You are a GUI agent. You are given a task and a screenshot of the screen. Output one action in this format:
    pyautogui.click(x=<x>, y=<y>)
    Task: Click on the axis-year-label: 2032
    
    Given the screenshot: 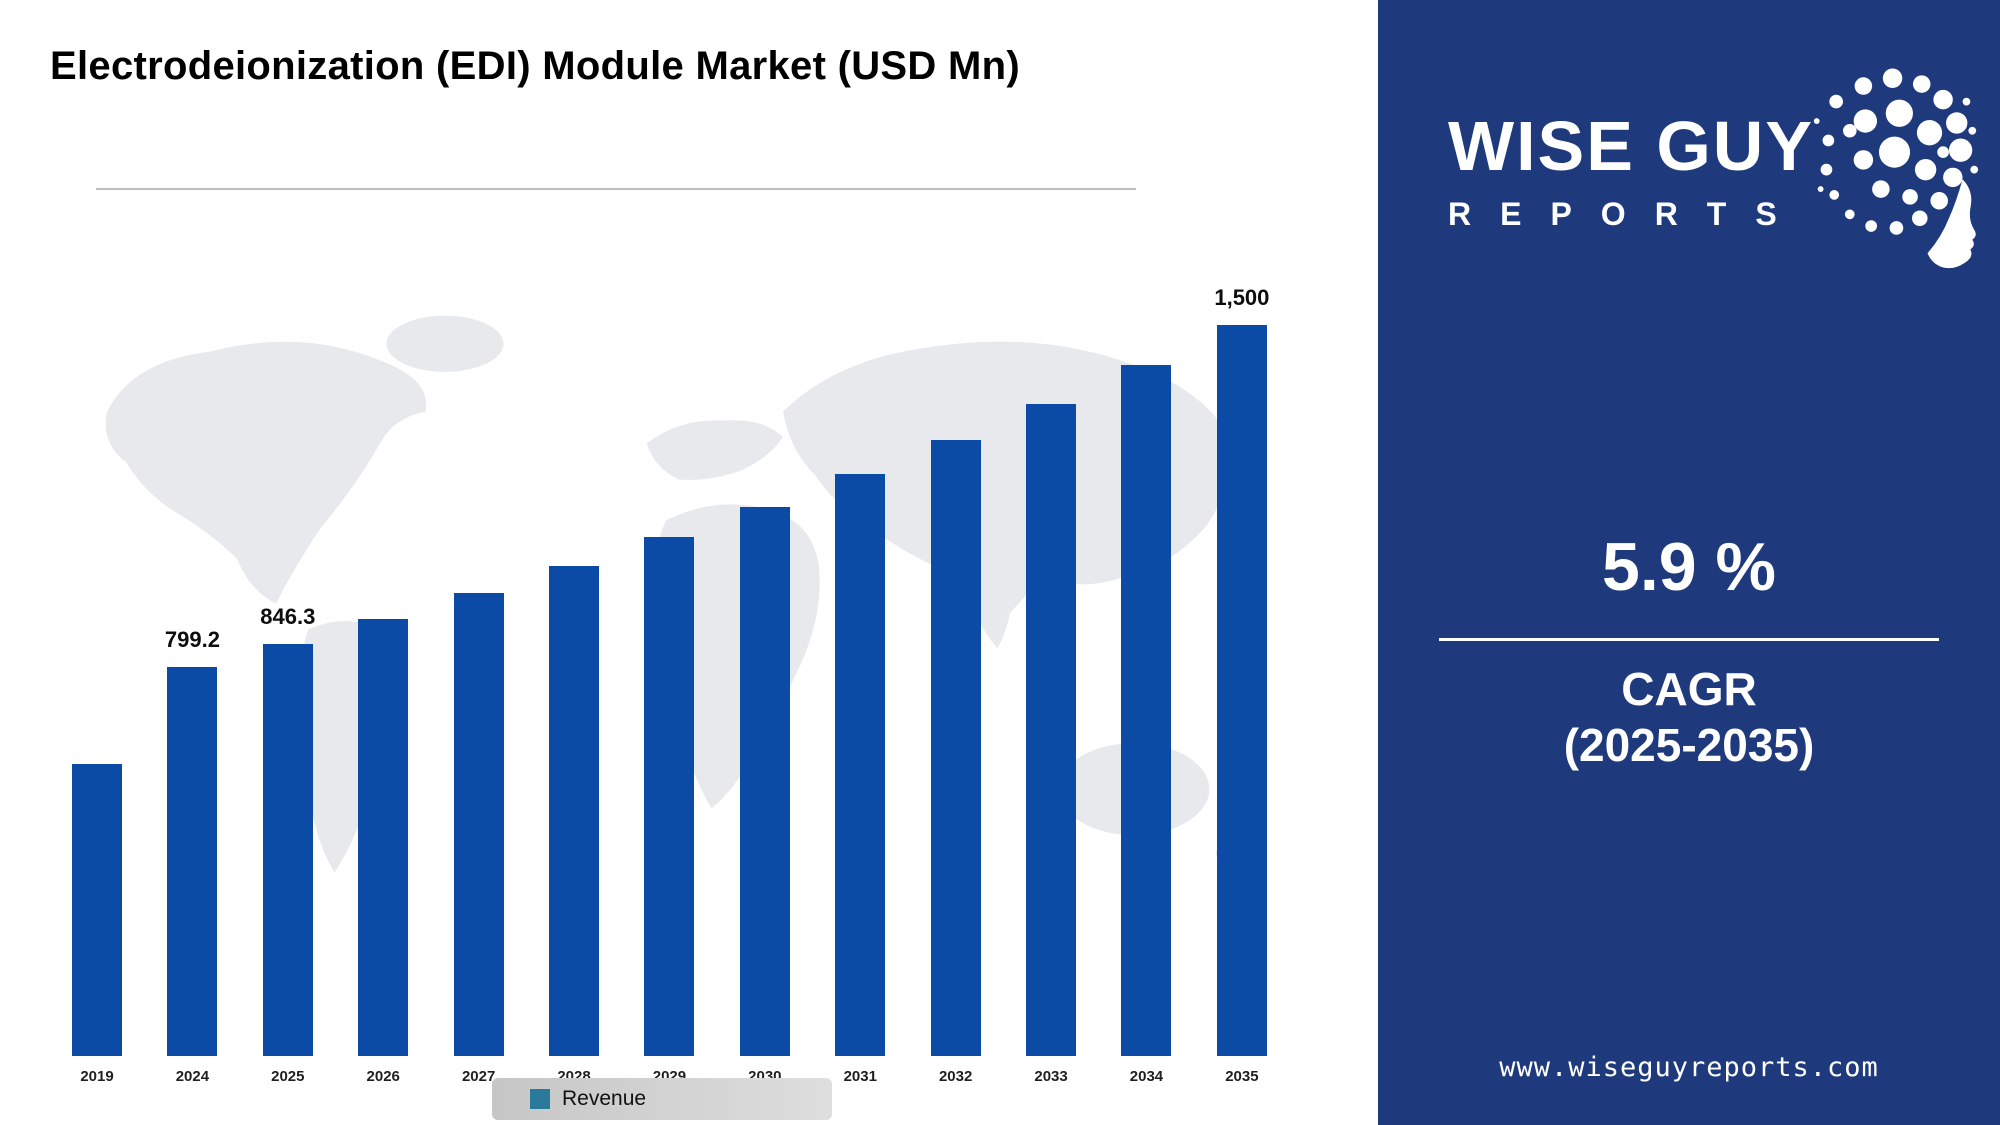 What is the action you would take?
    pyautogui.click(x=955, y=1076)
    